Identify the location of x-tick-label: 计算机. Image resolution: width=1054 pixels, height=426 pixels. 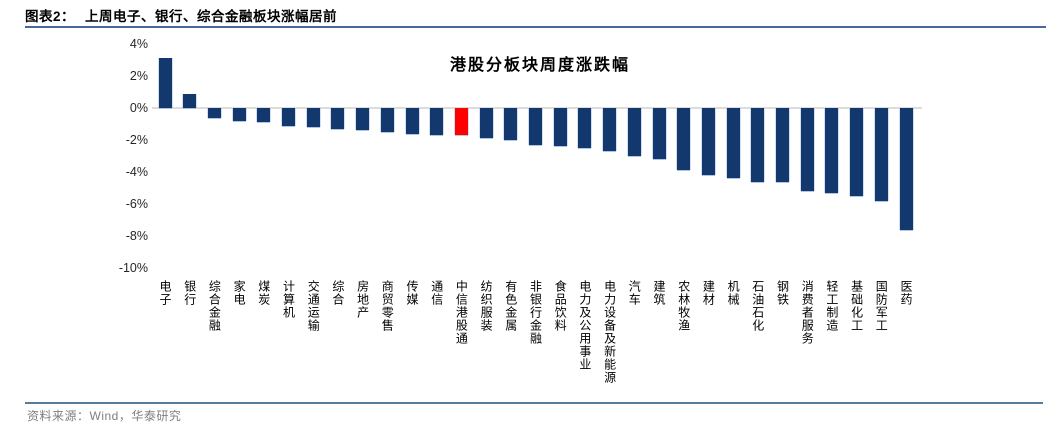
(288, 299).